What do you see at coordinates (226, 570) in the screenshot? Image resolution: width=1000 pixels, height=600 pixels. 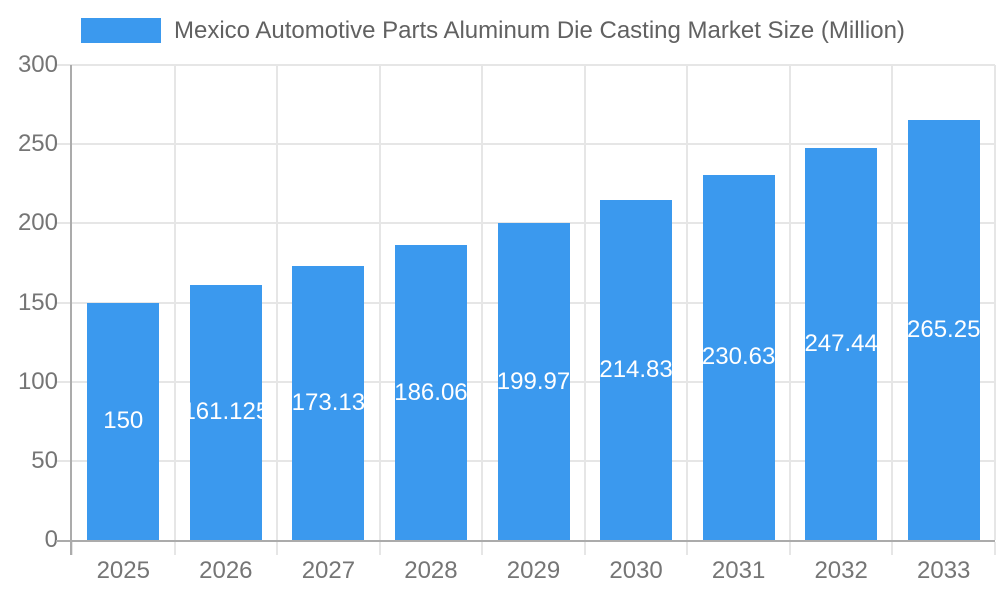 I see `x-axis-label: 2026` at bounding box center [226, 570].